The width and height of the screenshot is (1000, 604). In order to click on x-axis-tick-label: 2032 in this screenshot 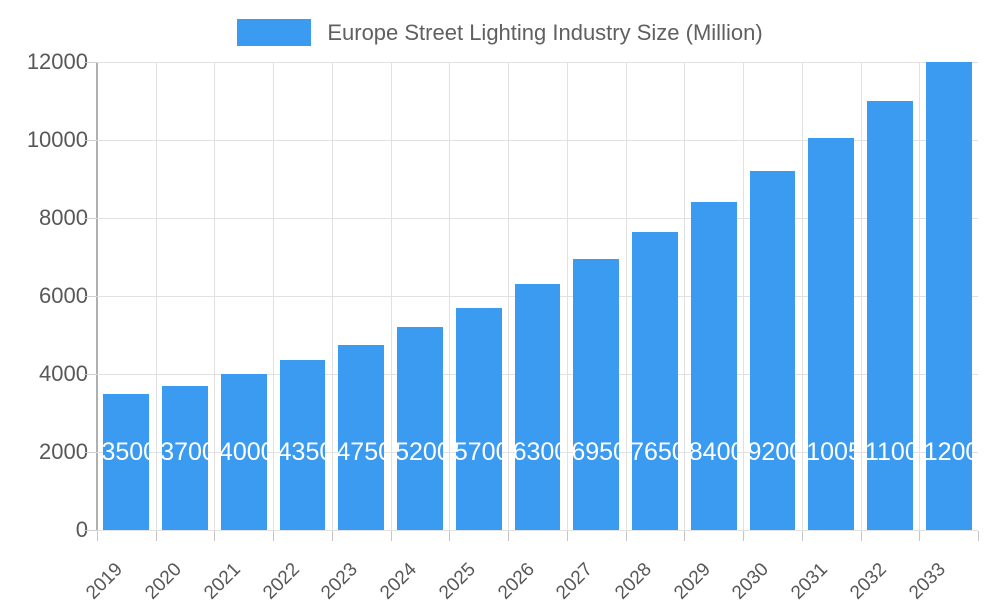, I will do `click(868, 581)`.